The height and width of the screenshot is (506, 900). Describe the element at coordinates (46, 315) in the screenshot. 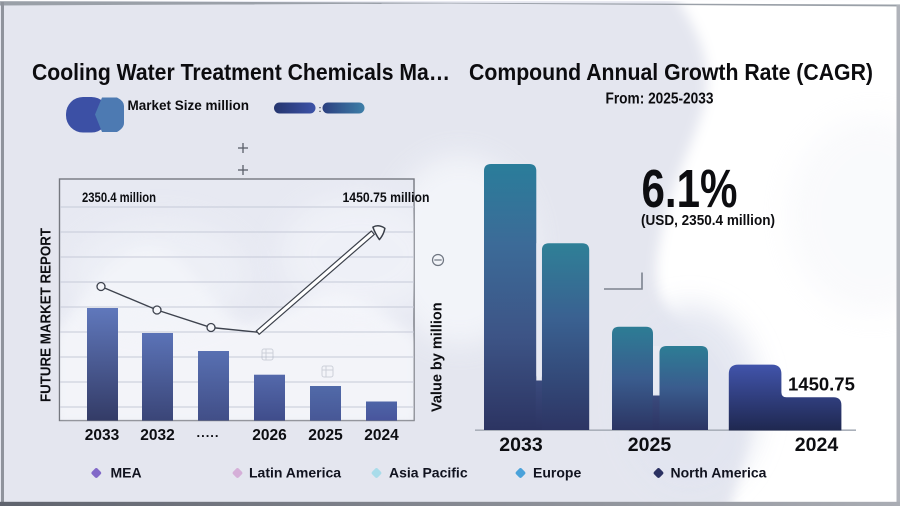

I see `svg-text: FUTURE MARKET REPORT` at that location.